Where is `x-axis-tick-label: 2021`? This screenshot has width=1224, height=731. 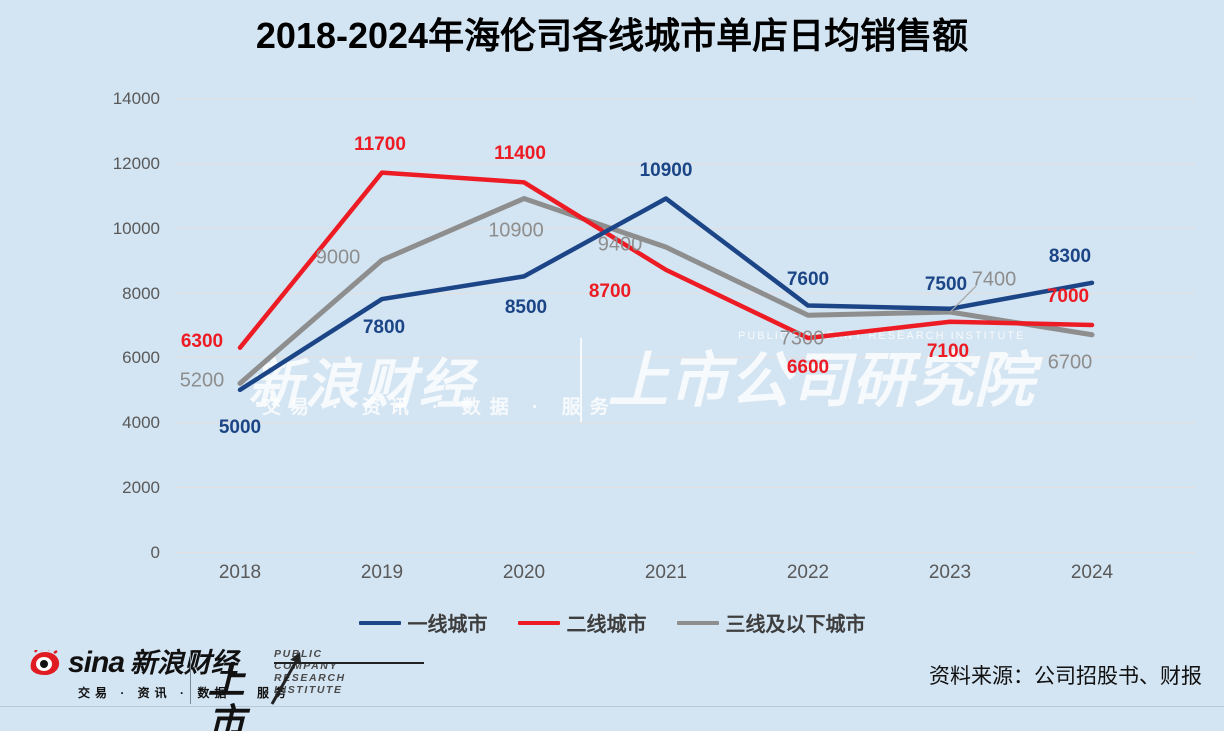 x-axis-tick-label: 2021 is located at coordinates (666, 572).